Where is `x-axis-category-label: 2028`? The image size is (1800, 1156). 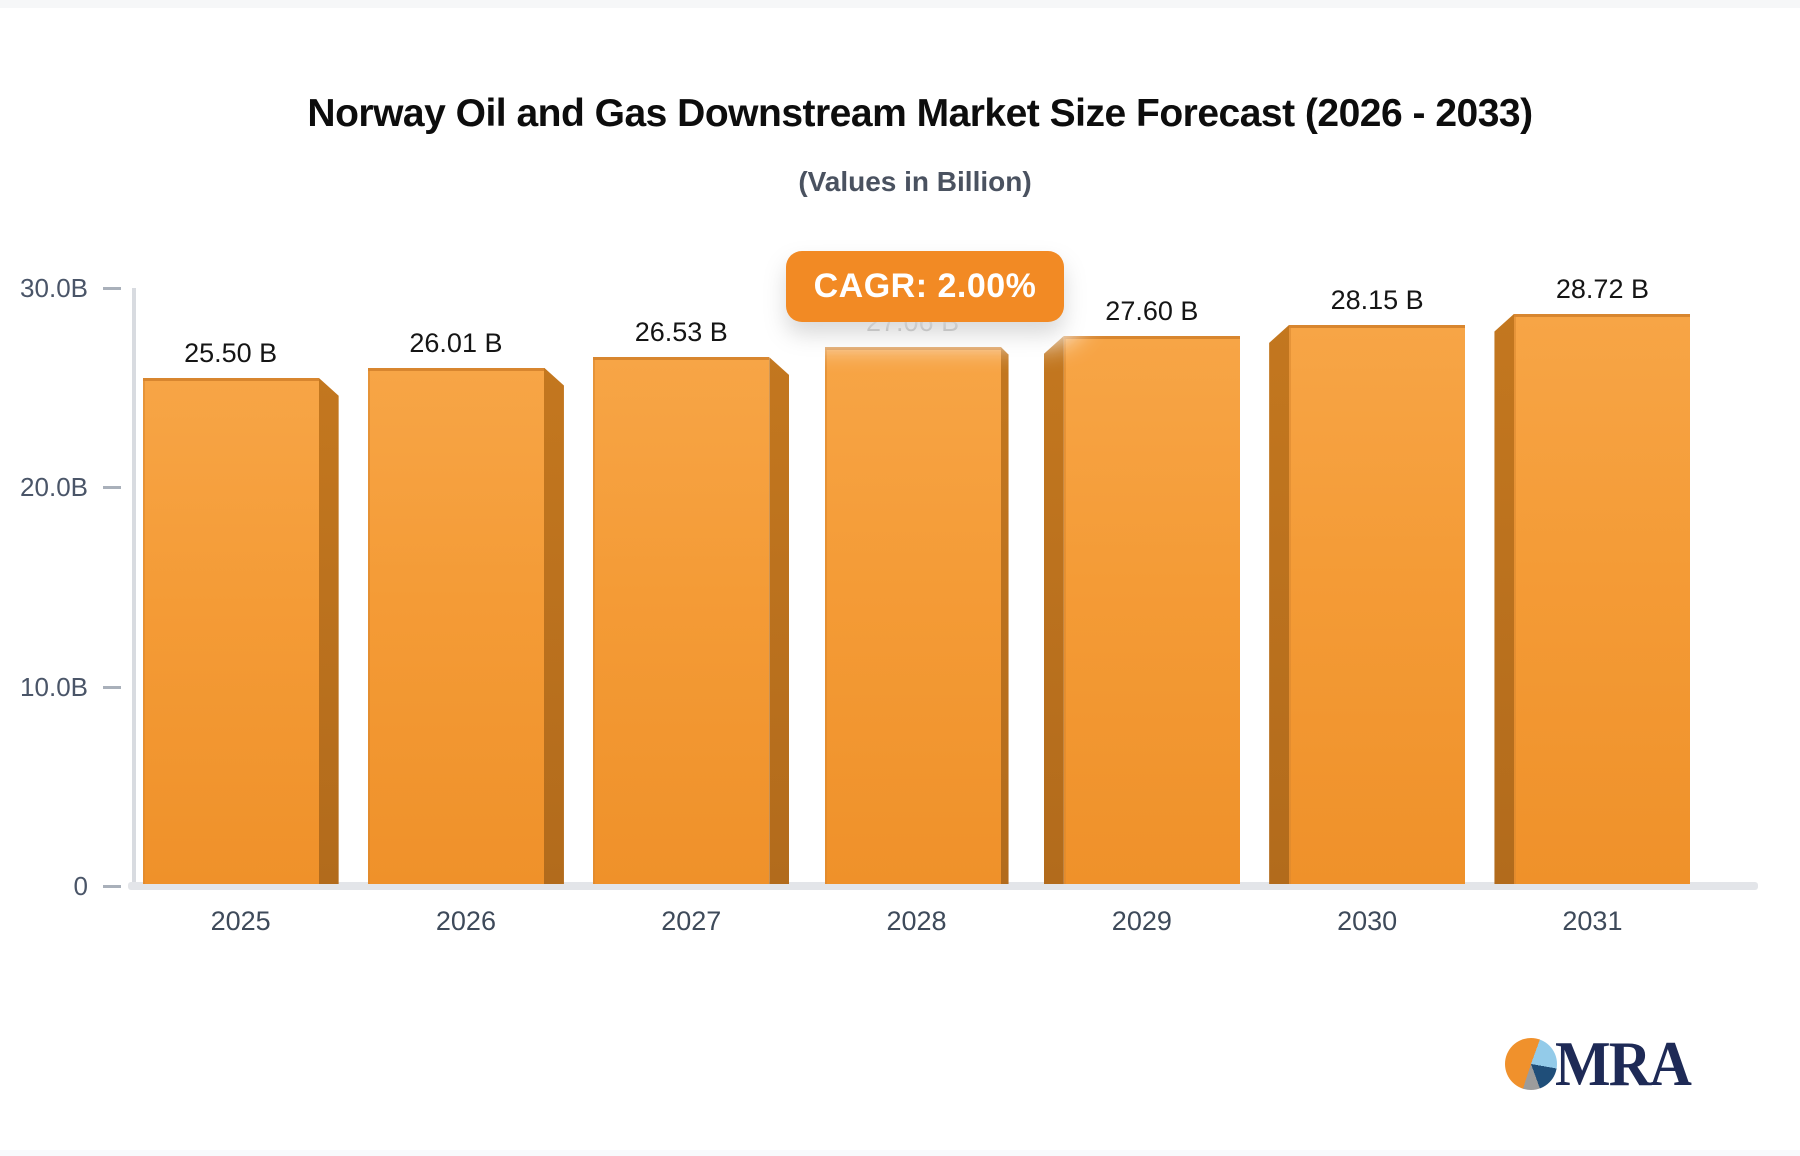
x-axis-category-label: 2028 is located at coordinates (916, 921).